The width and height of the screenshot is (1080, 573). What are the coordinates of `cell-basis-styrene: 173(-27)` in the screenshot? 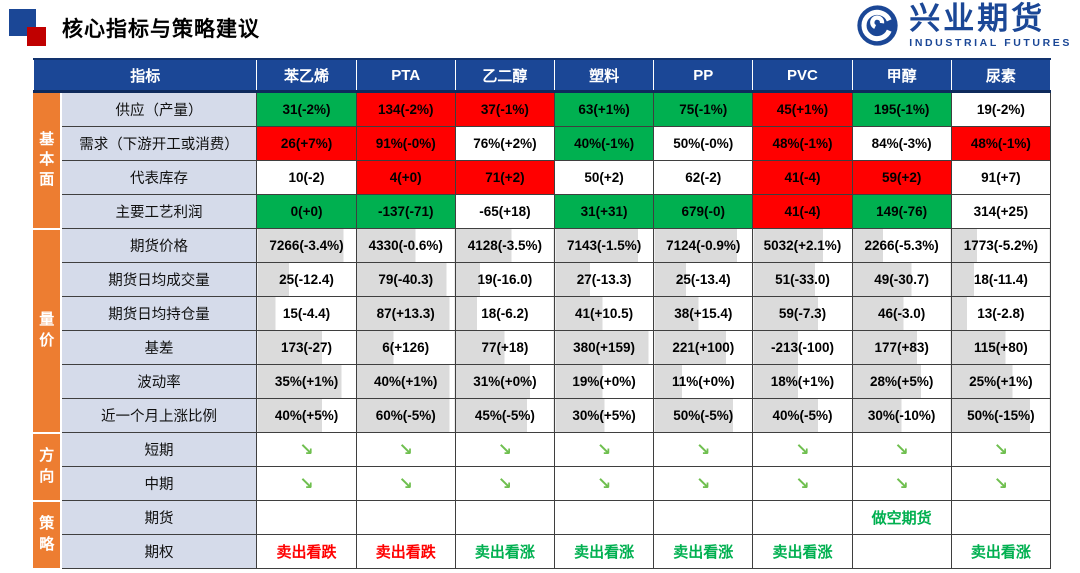 It's located at (306, 347).